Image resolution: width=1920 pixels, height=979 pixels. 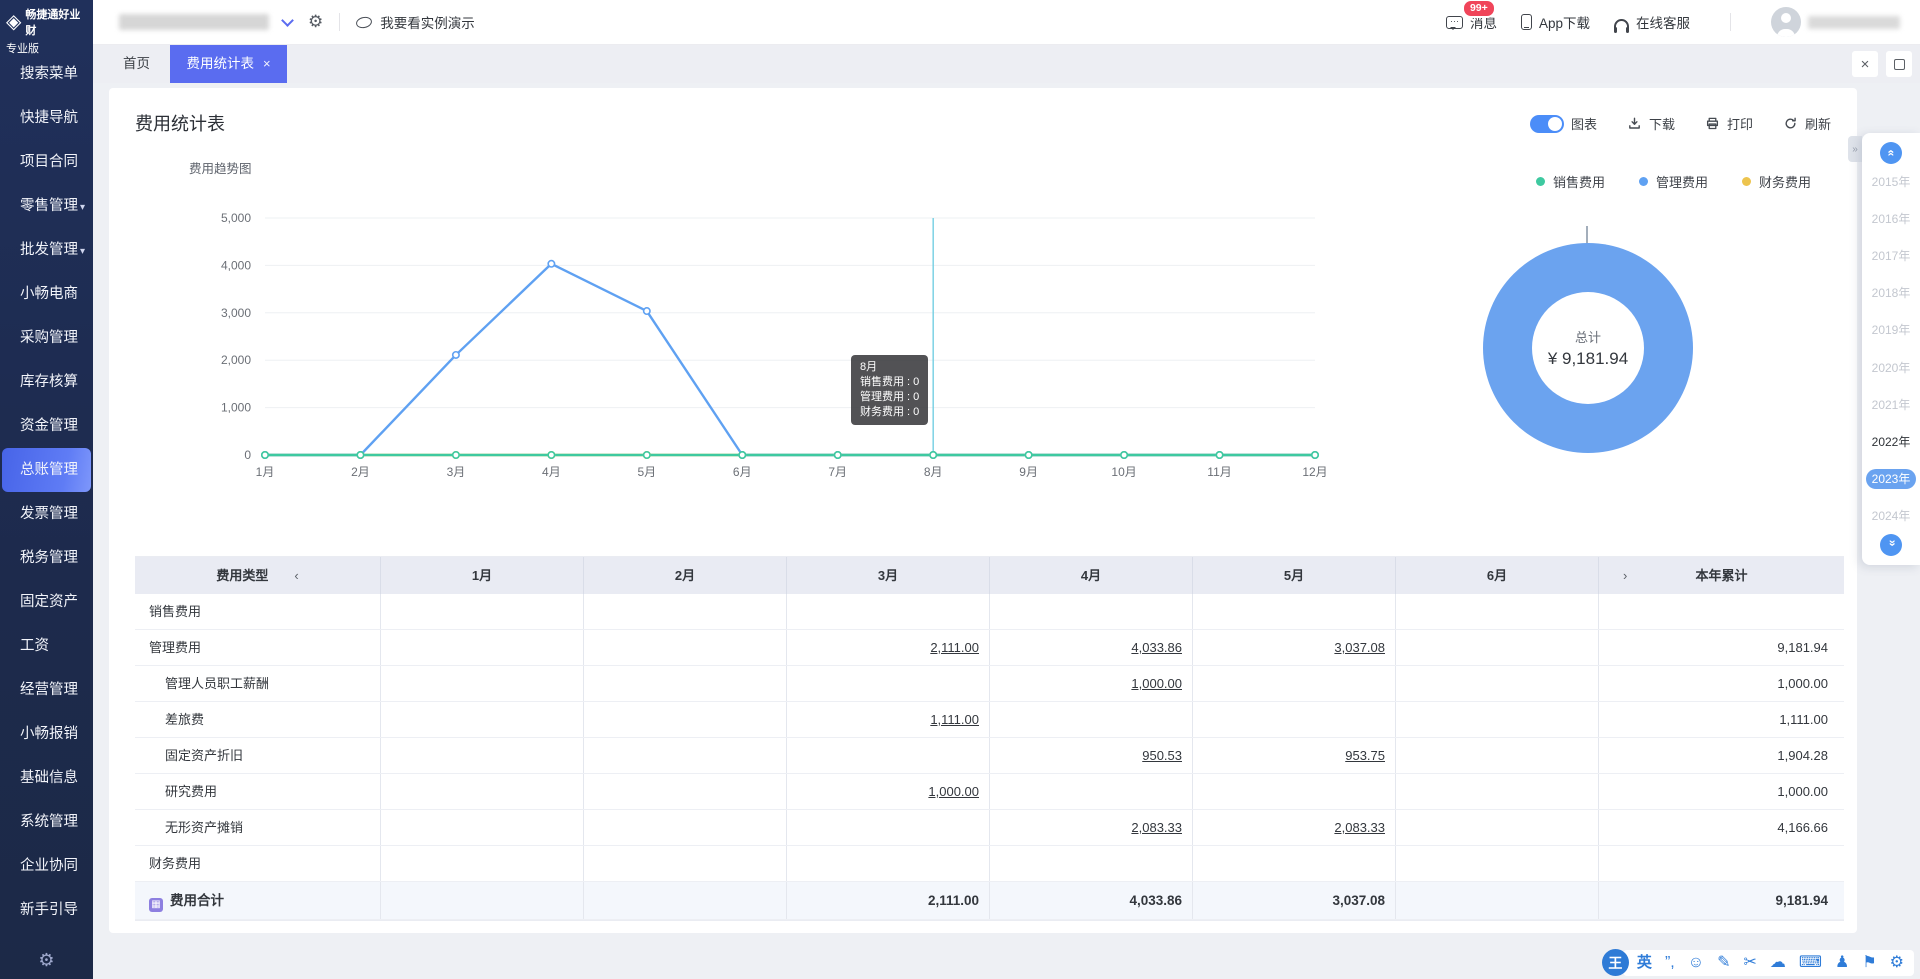 I want to click on cell-value: 1,111.00, so click(x=954, y=719).